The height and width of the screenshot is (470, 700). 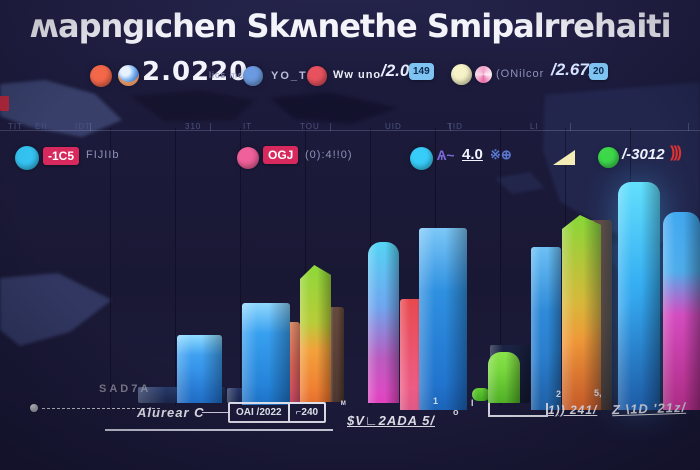 I want to click on watermark-text: SAD7A, so click(x=125, y=389).